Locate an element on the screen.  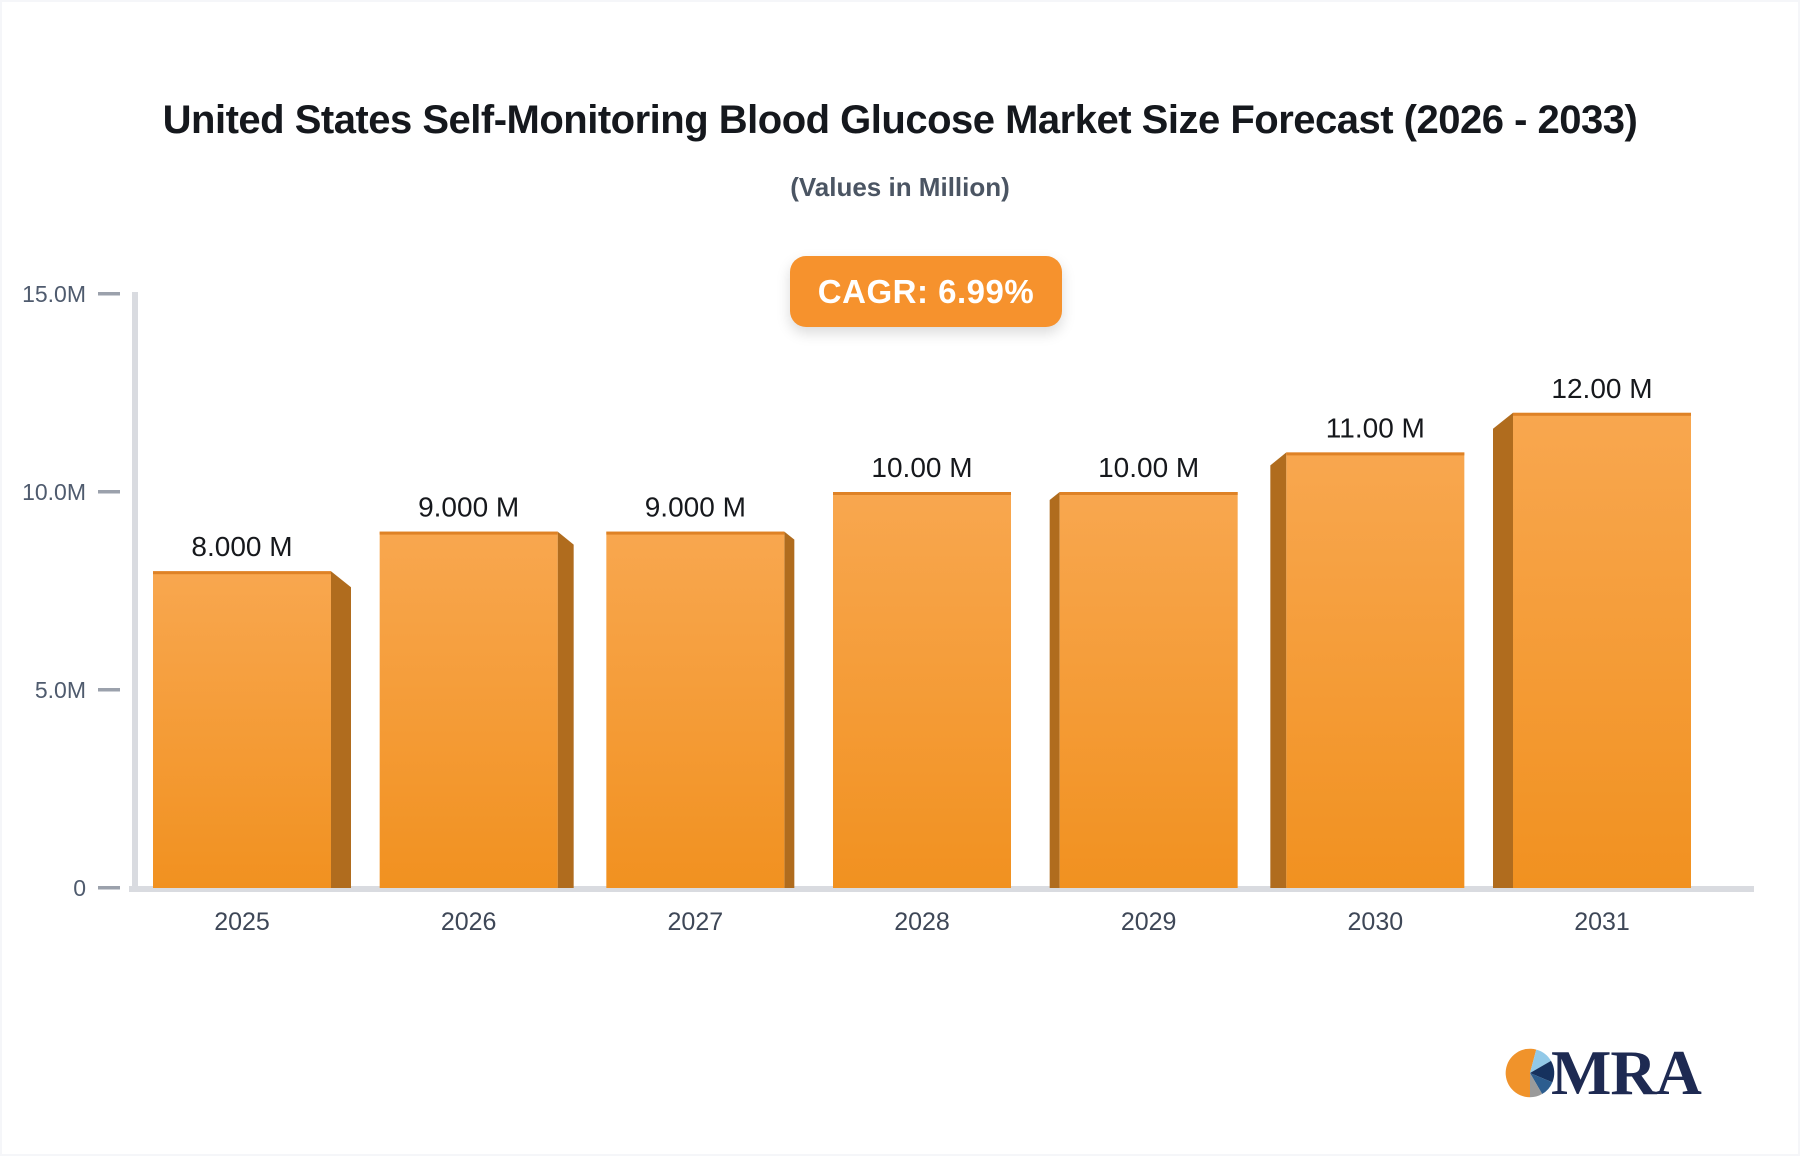
cagr-badge: CAGR: 6.99% is located at coordinates (926, 291).